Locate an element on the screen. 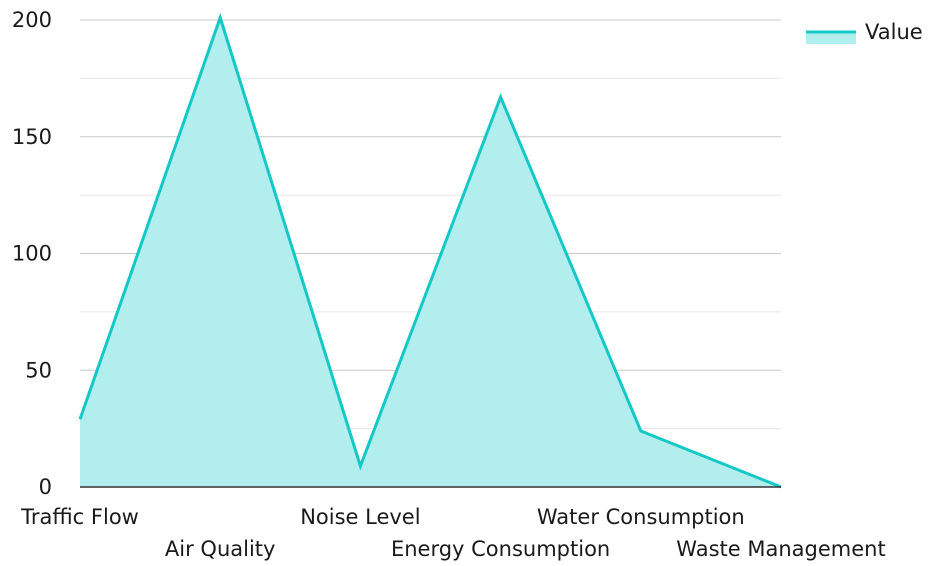 This screenshot has height=566, width=930. y-tick-label: 200 is located at coordinates (32, 20).